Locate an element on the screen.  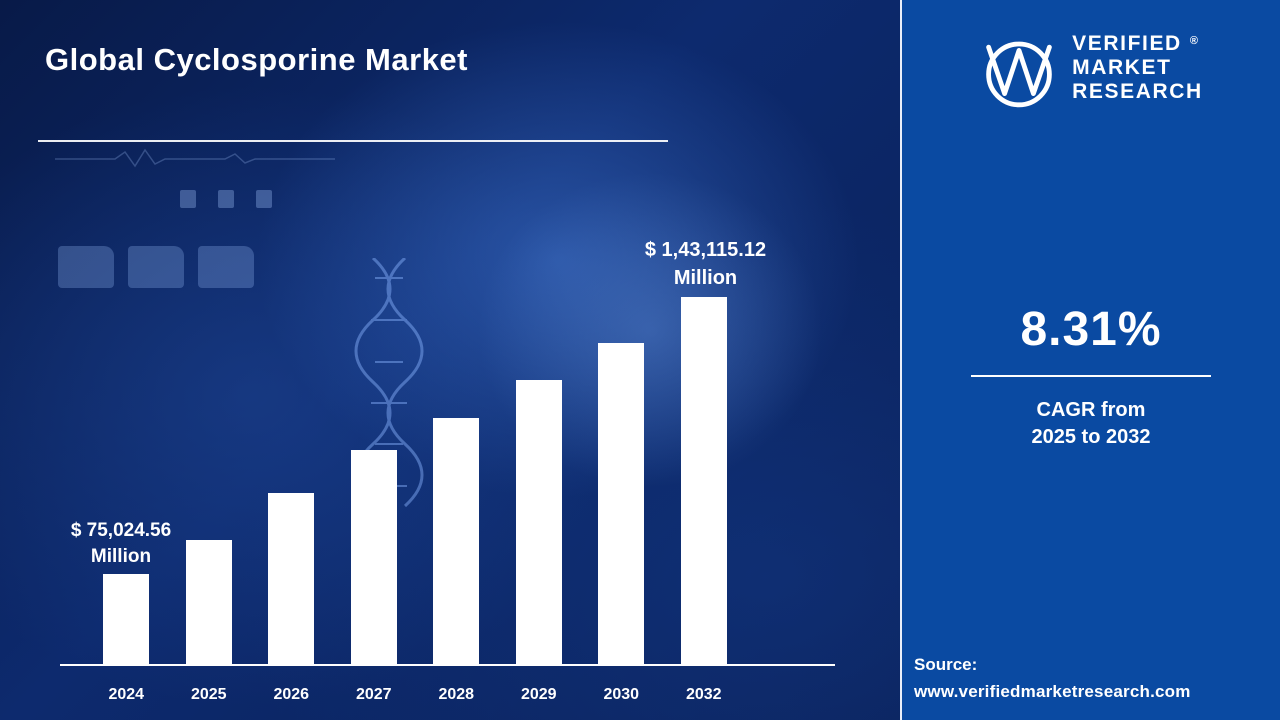
cagr-label: CAGR from 2025 to 2032 is located at coordinates (1091, 424).